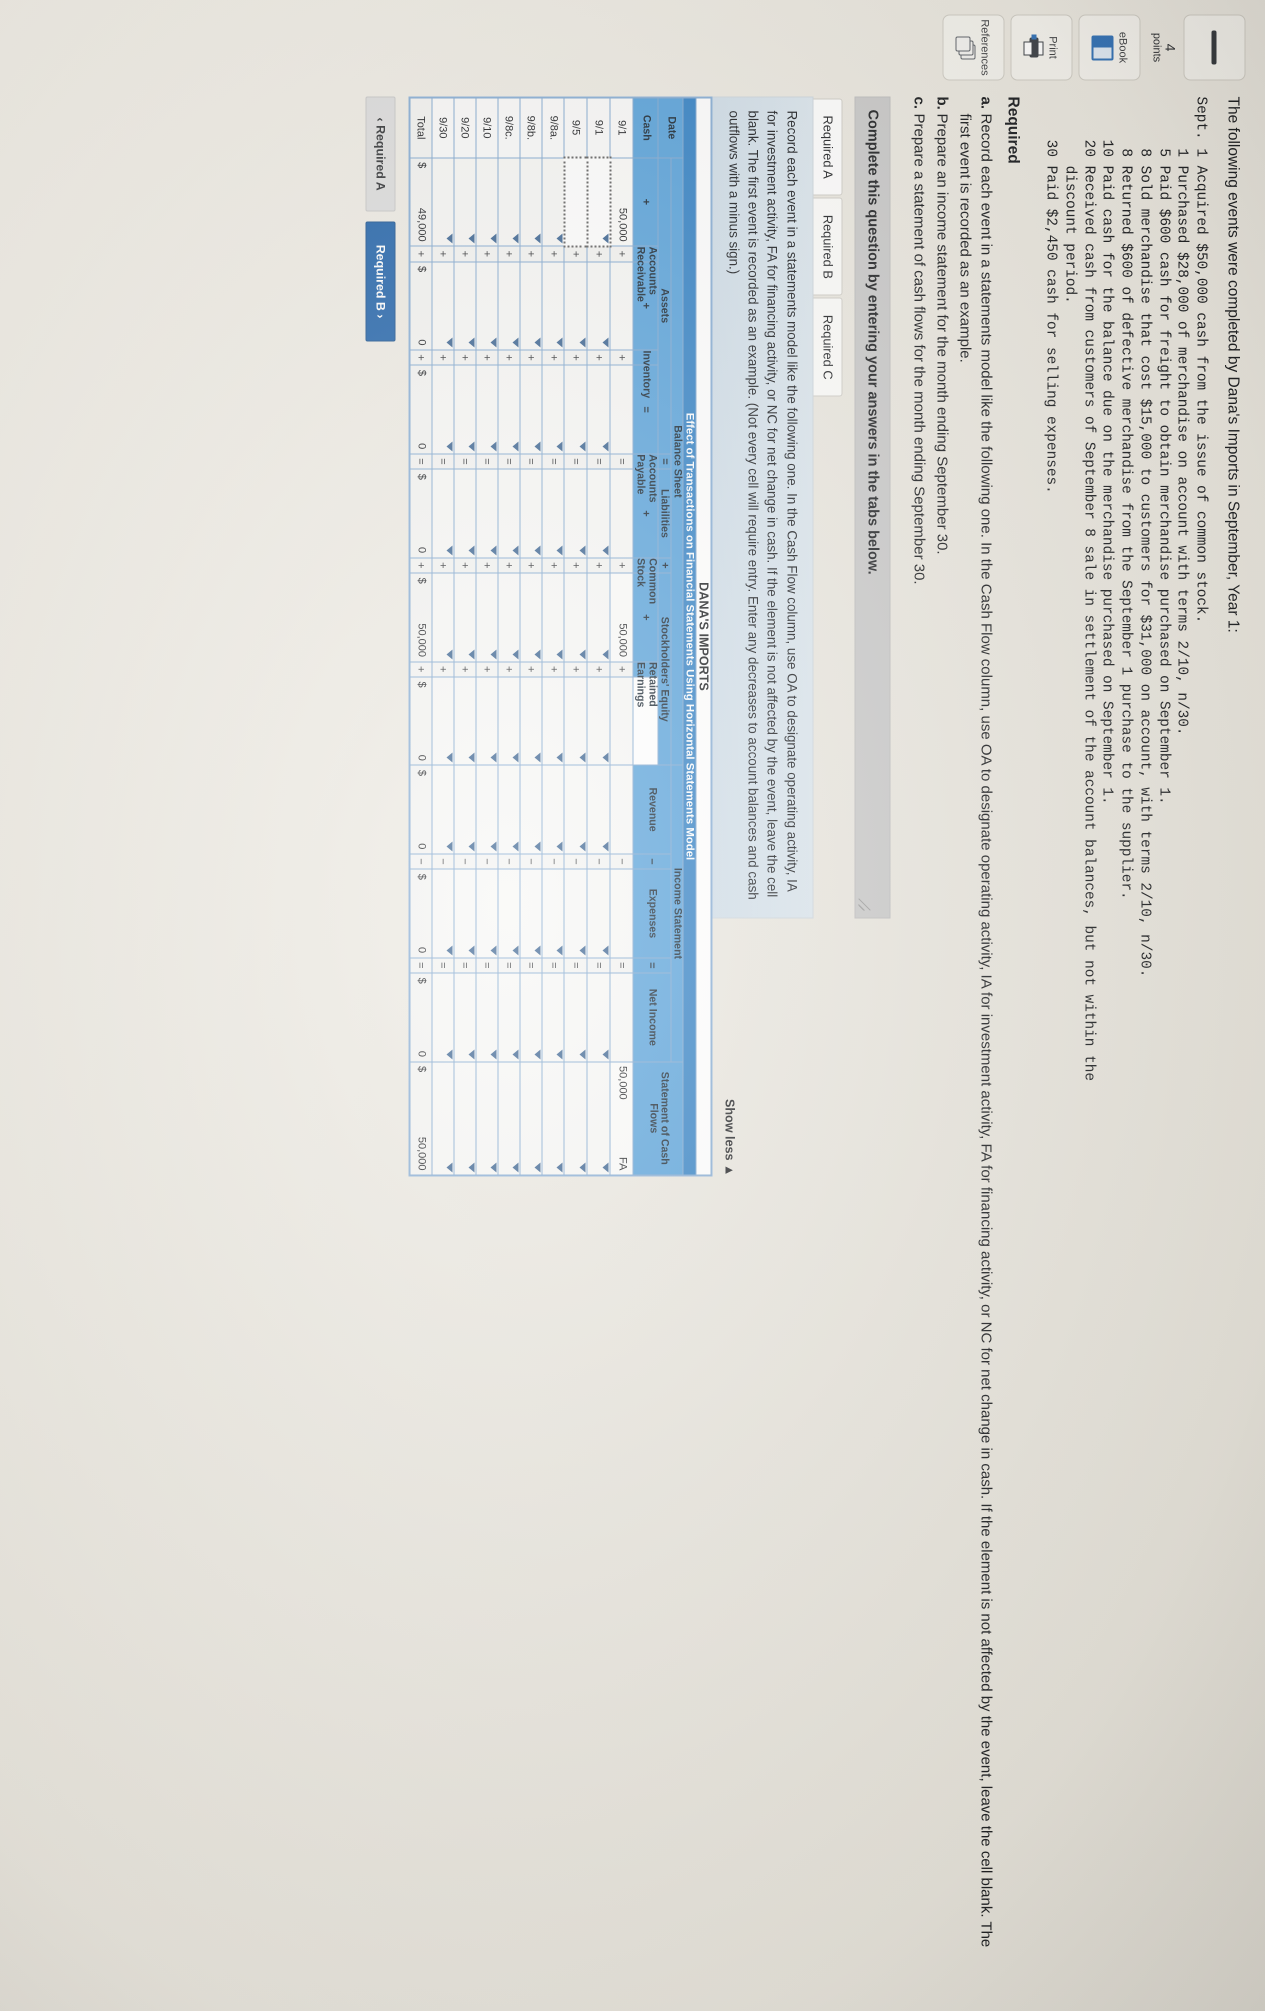 The height and width of the screenshot is (2011, 1265). What do you see at coordinates (1109, 47) in the screenshot?
I see `ebook-button: eBook` at bounding box center [1109, 47].